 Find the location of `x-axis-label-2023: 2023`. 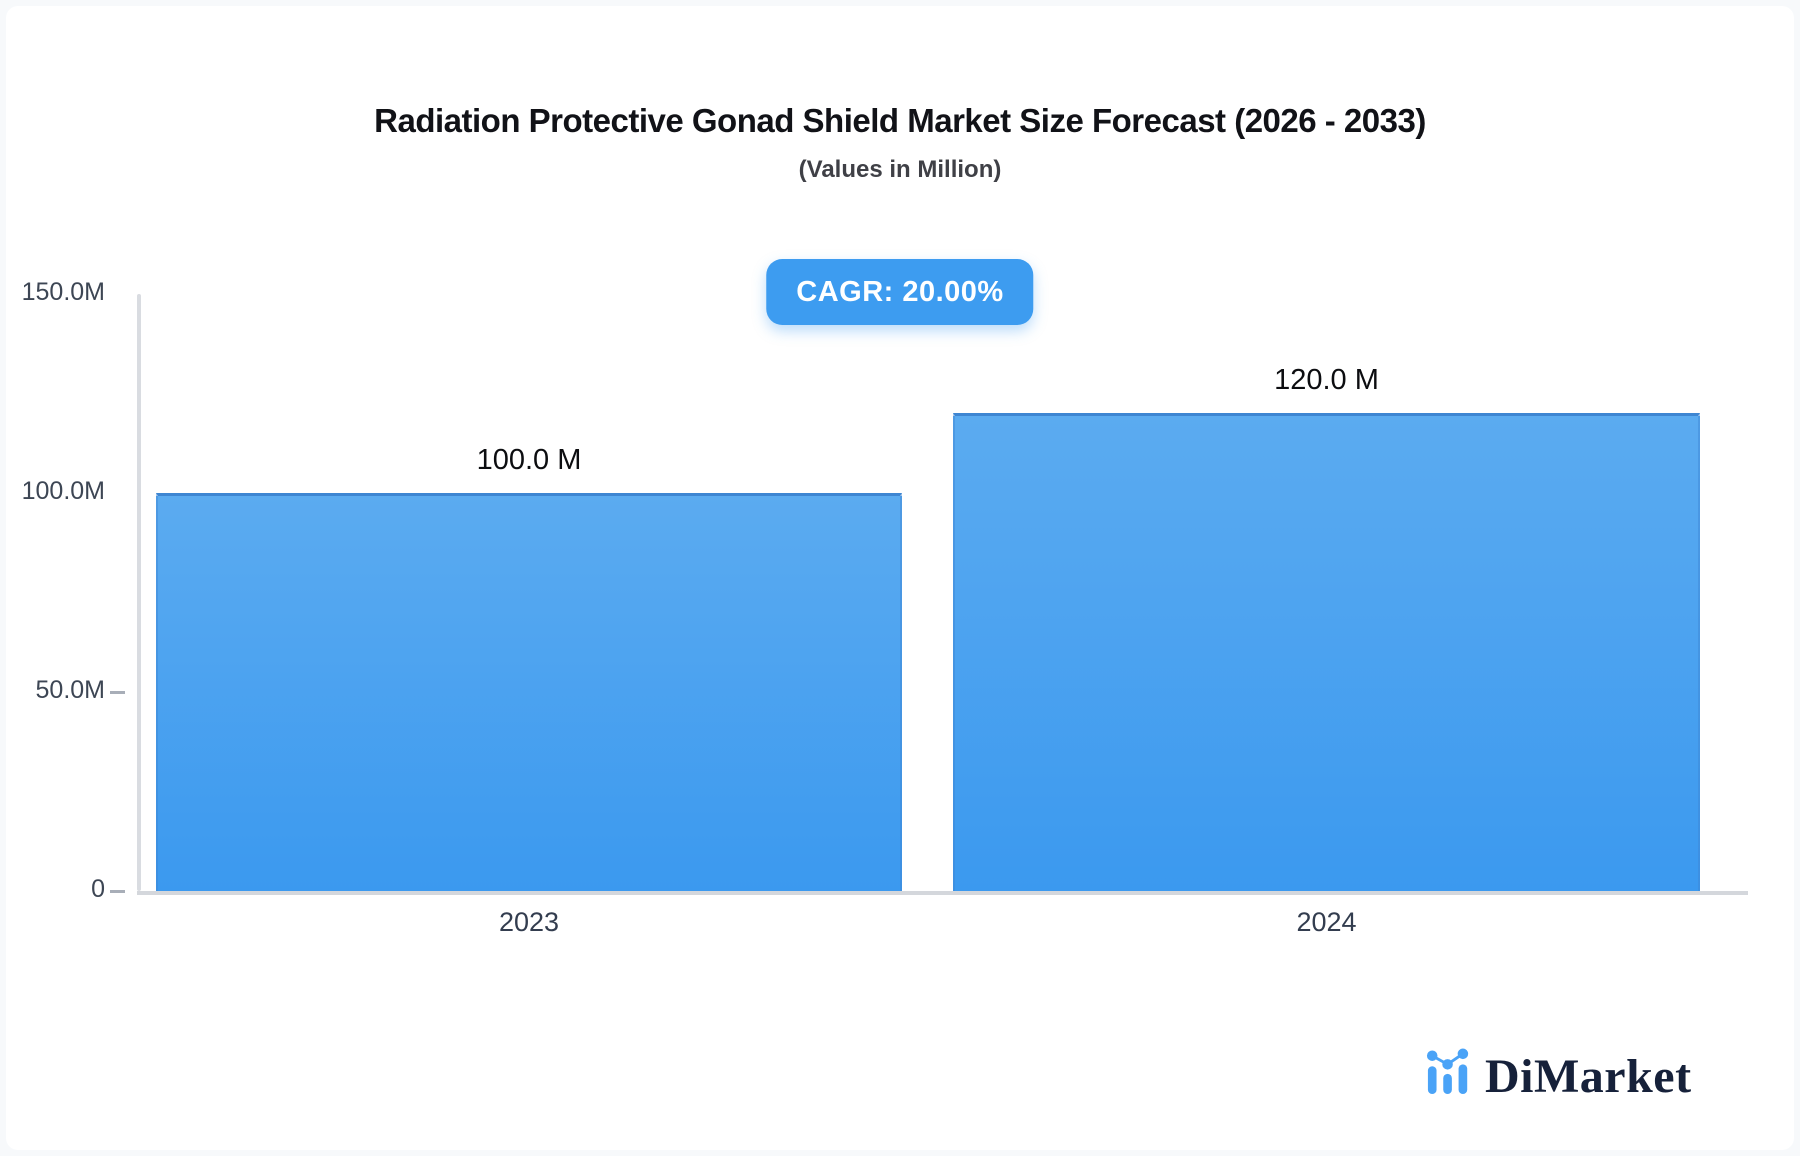

x-axis-label-2023: 2023 is located at coordinates (529, 922).